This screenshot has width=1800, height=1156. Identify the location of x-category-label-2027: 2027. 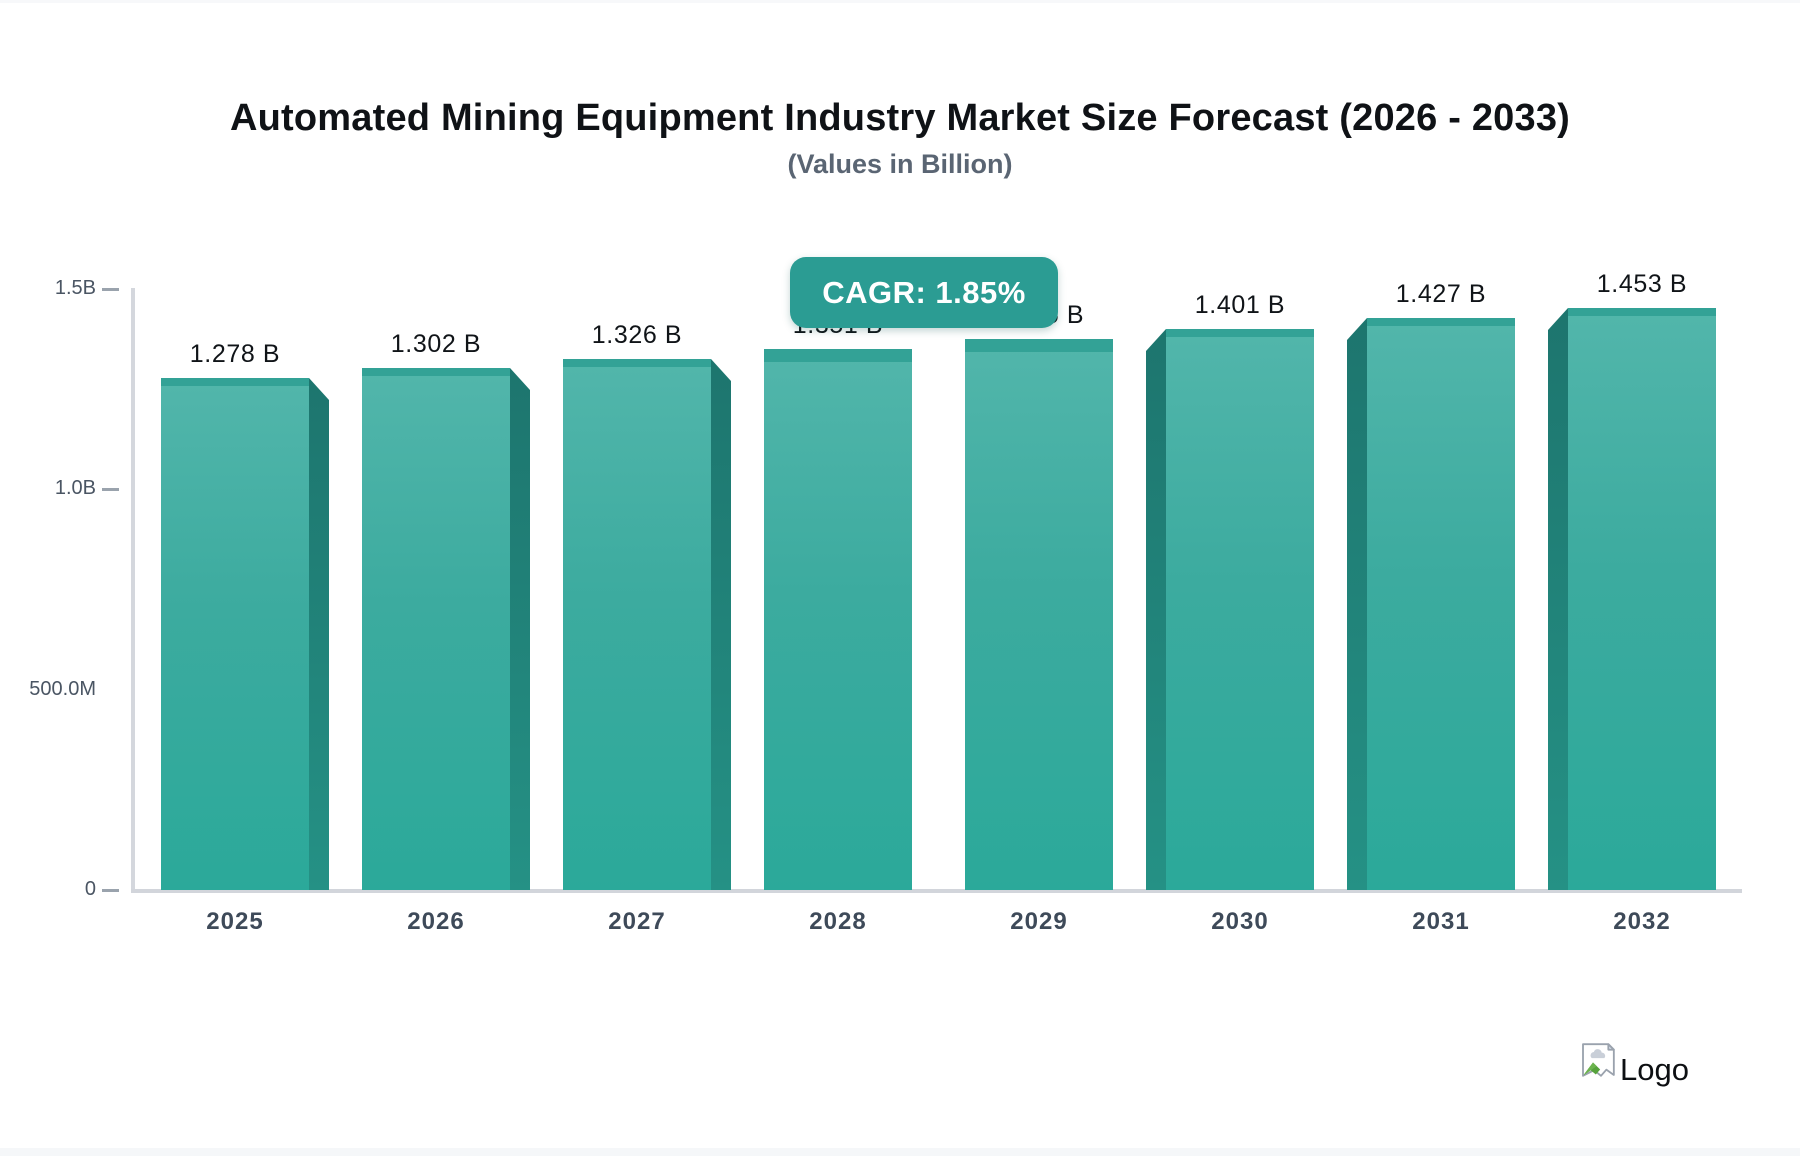
(637, 921).